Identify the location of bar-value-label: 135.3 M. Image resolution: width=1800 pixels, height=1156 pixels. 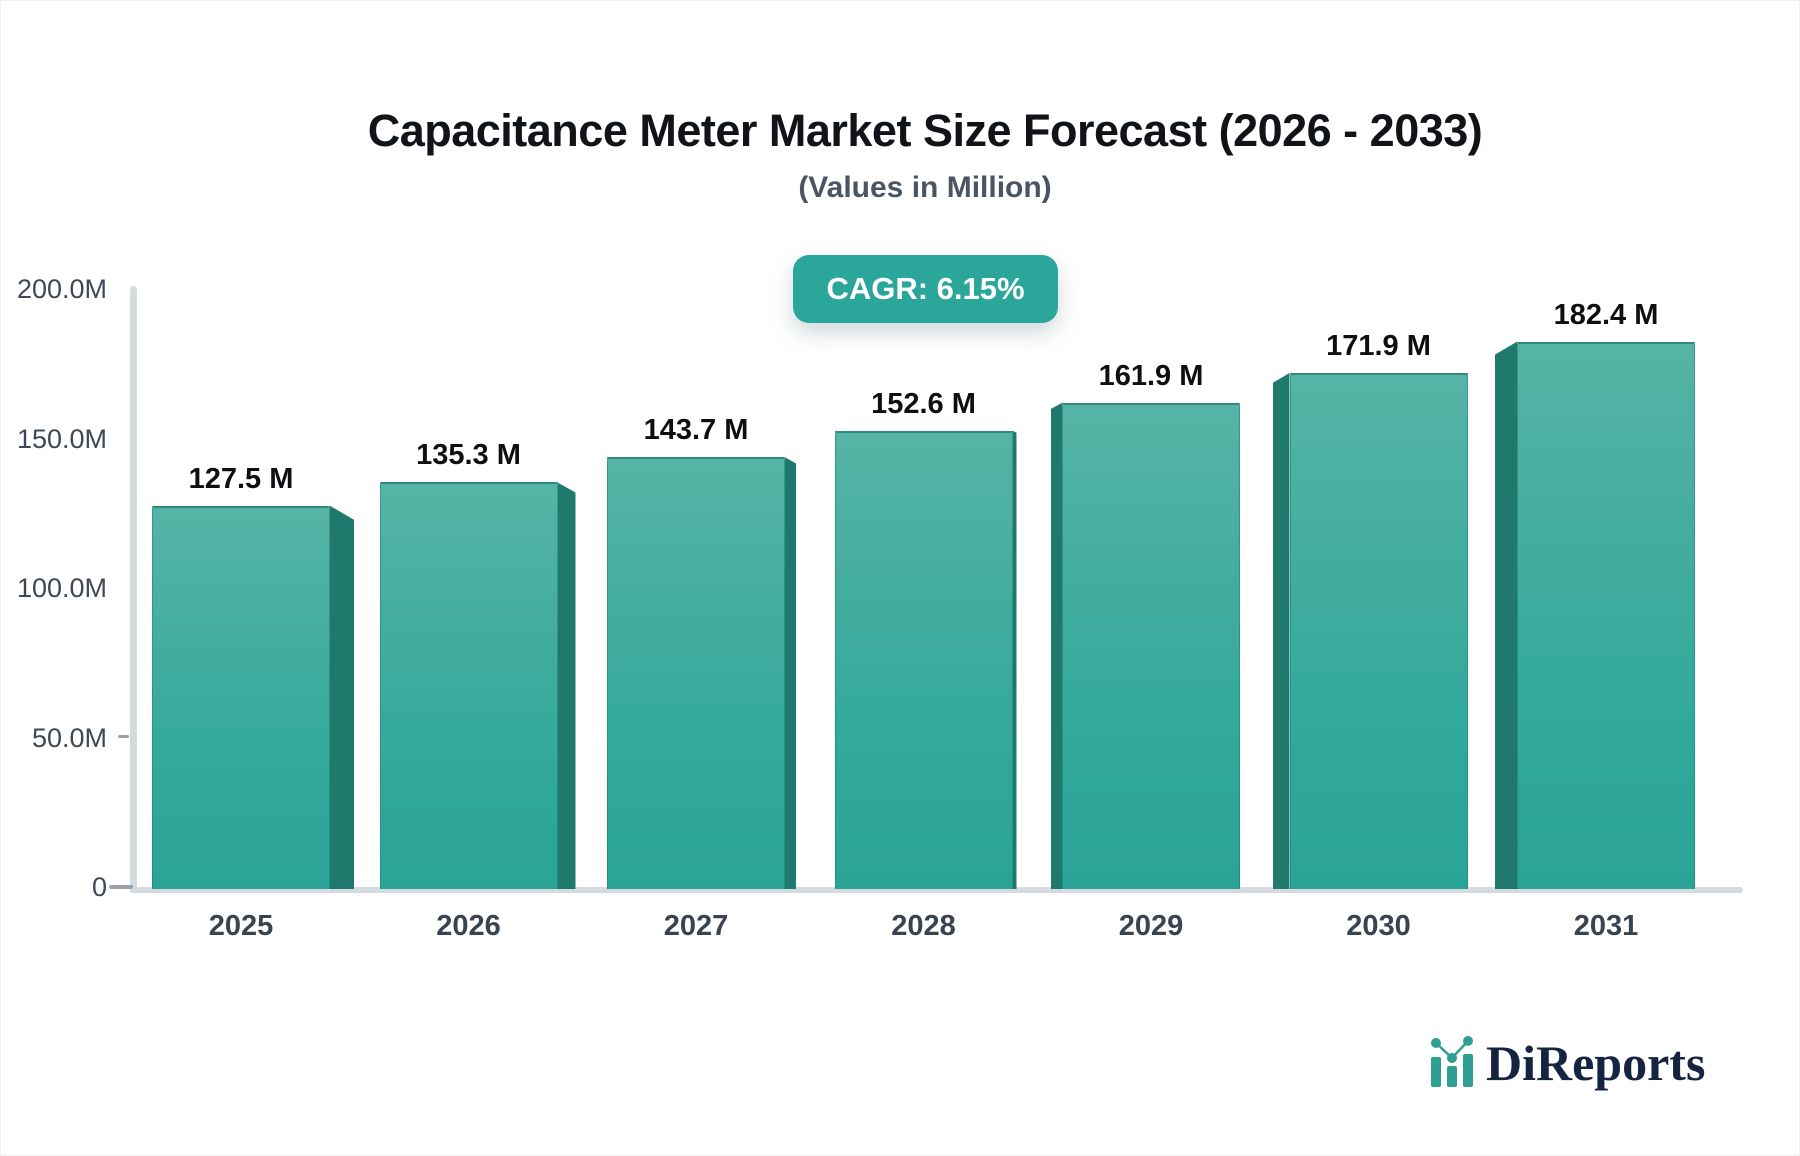
(468, 455).